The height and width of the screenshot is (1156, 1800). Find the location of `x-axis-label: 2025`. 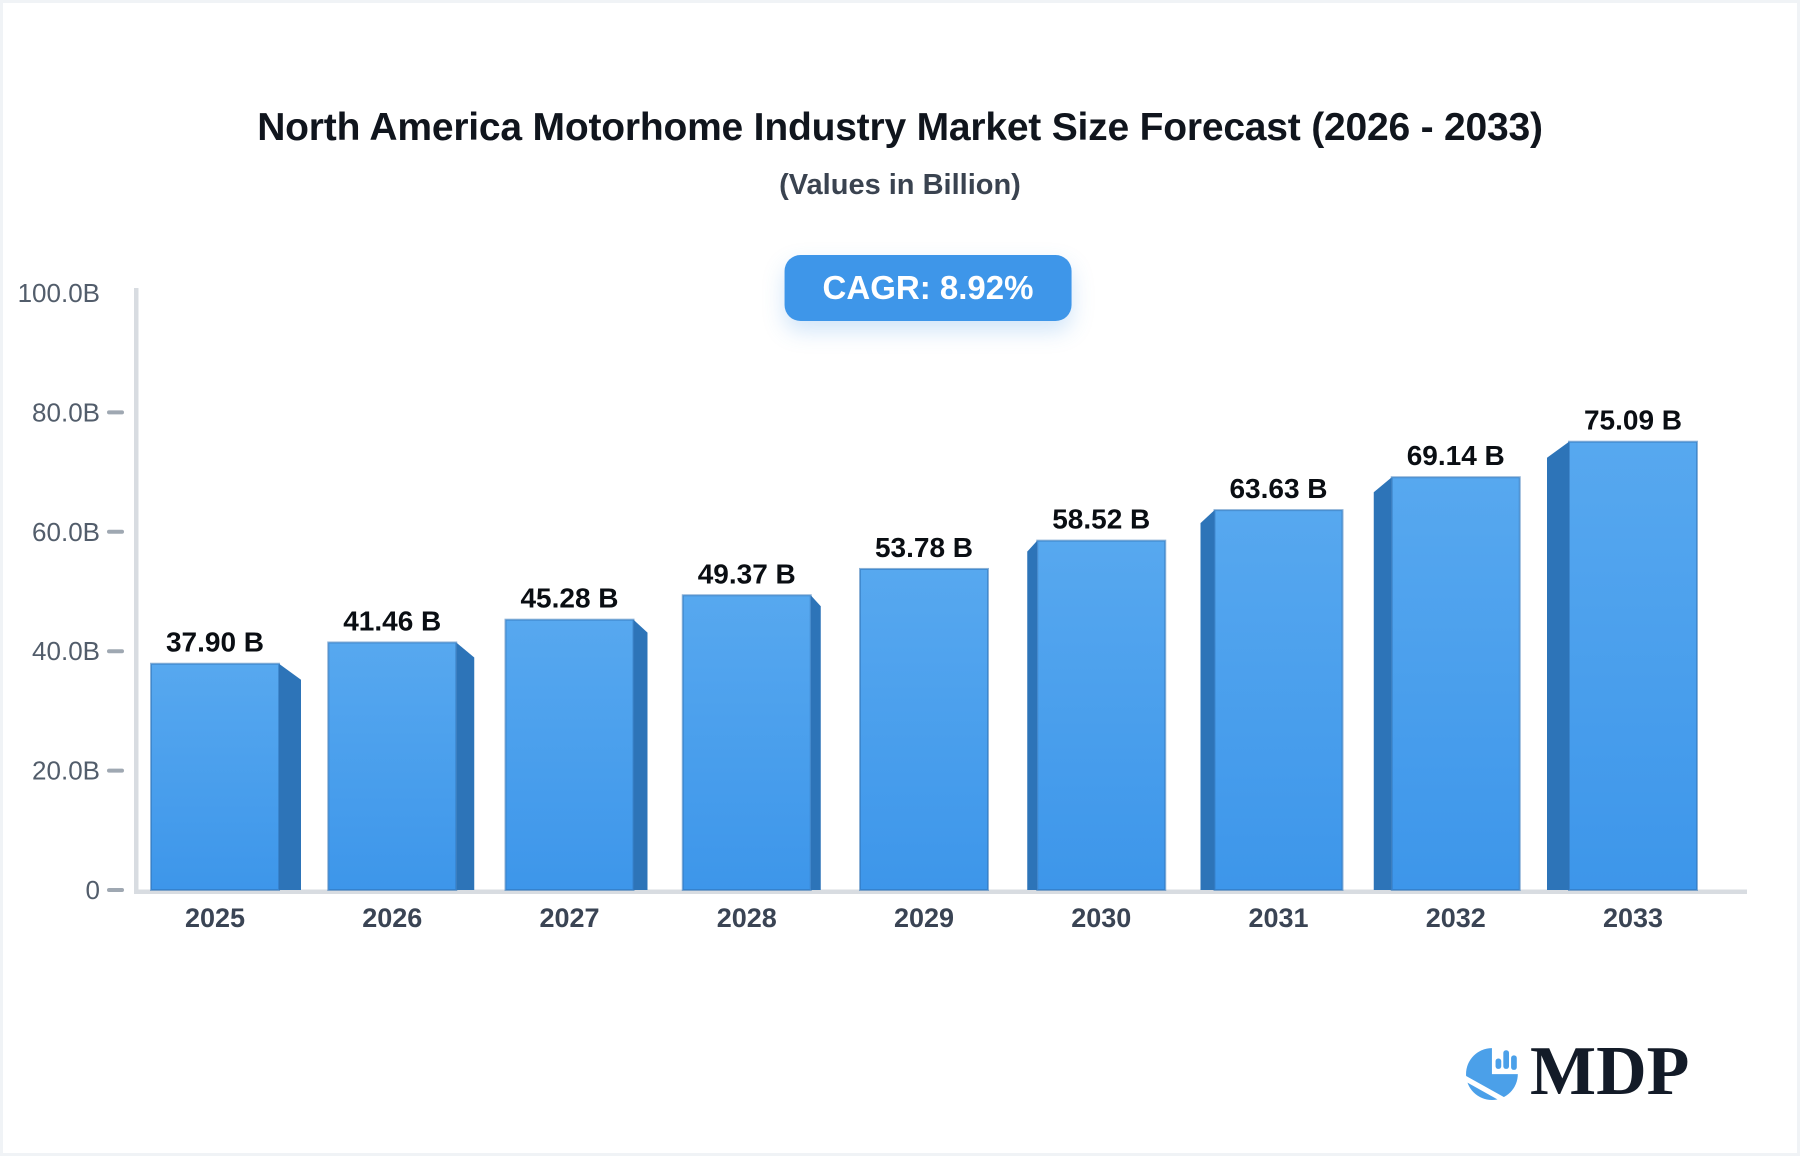

x-axis-label: 2025 is located at coordinates (215, 918).